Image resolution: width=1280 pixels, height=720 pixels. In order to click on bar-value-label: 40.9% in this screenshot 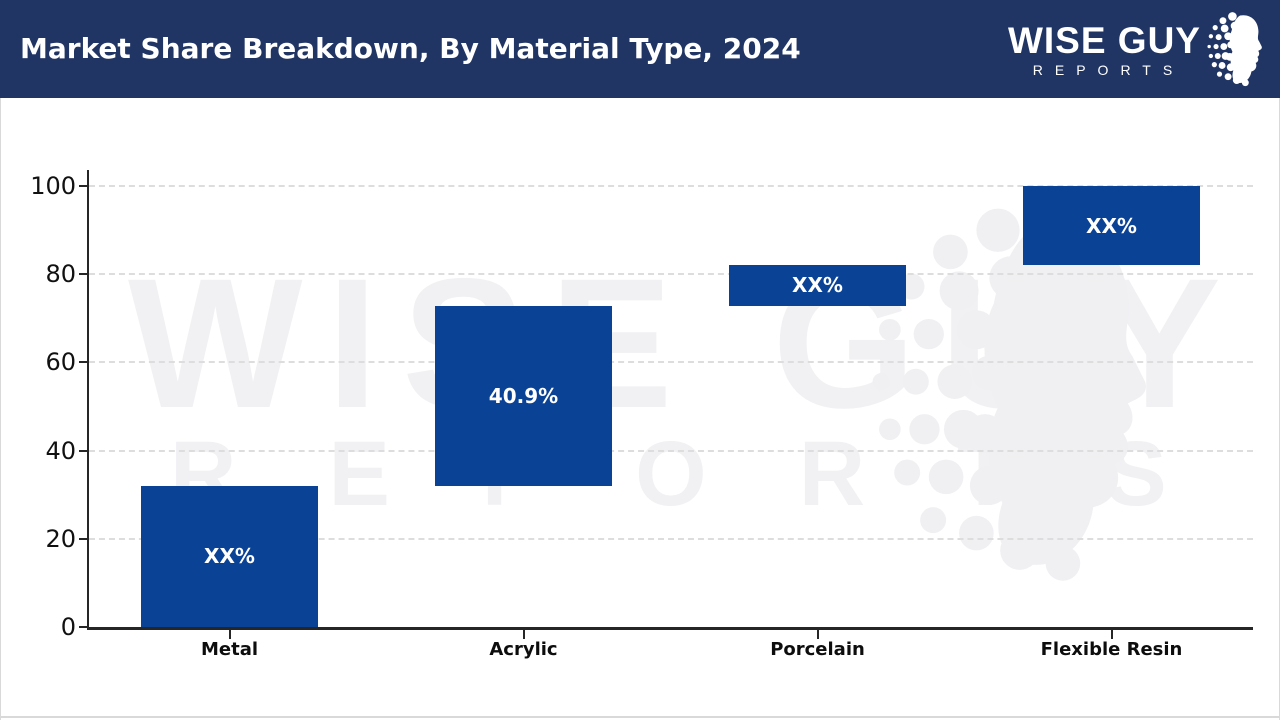, I will do `click(523, 395)`.